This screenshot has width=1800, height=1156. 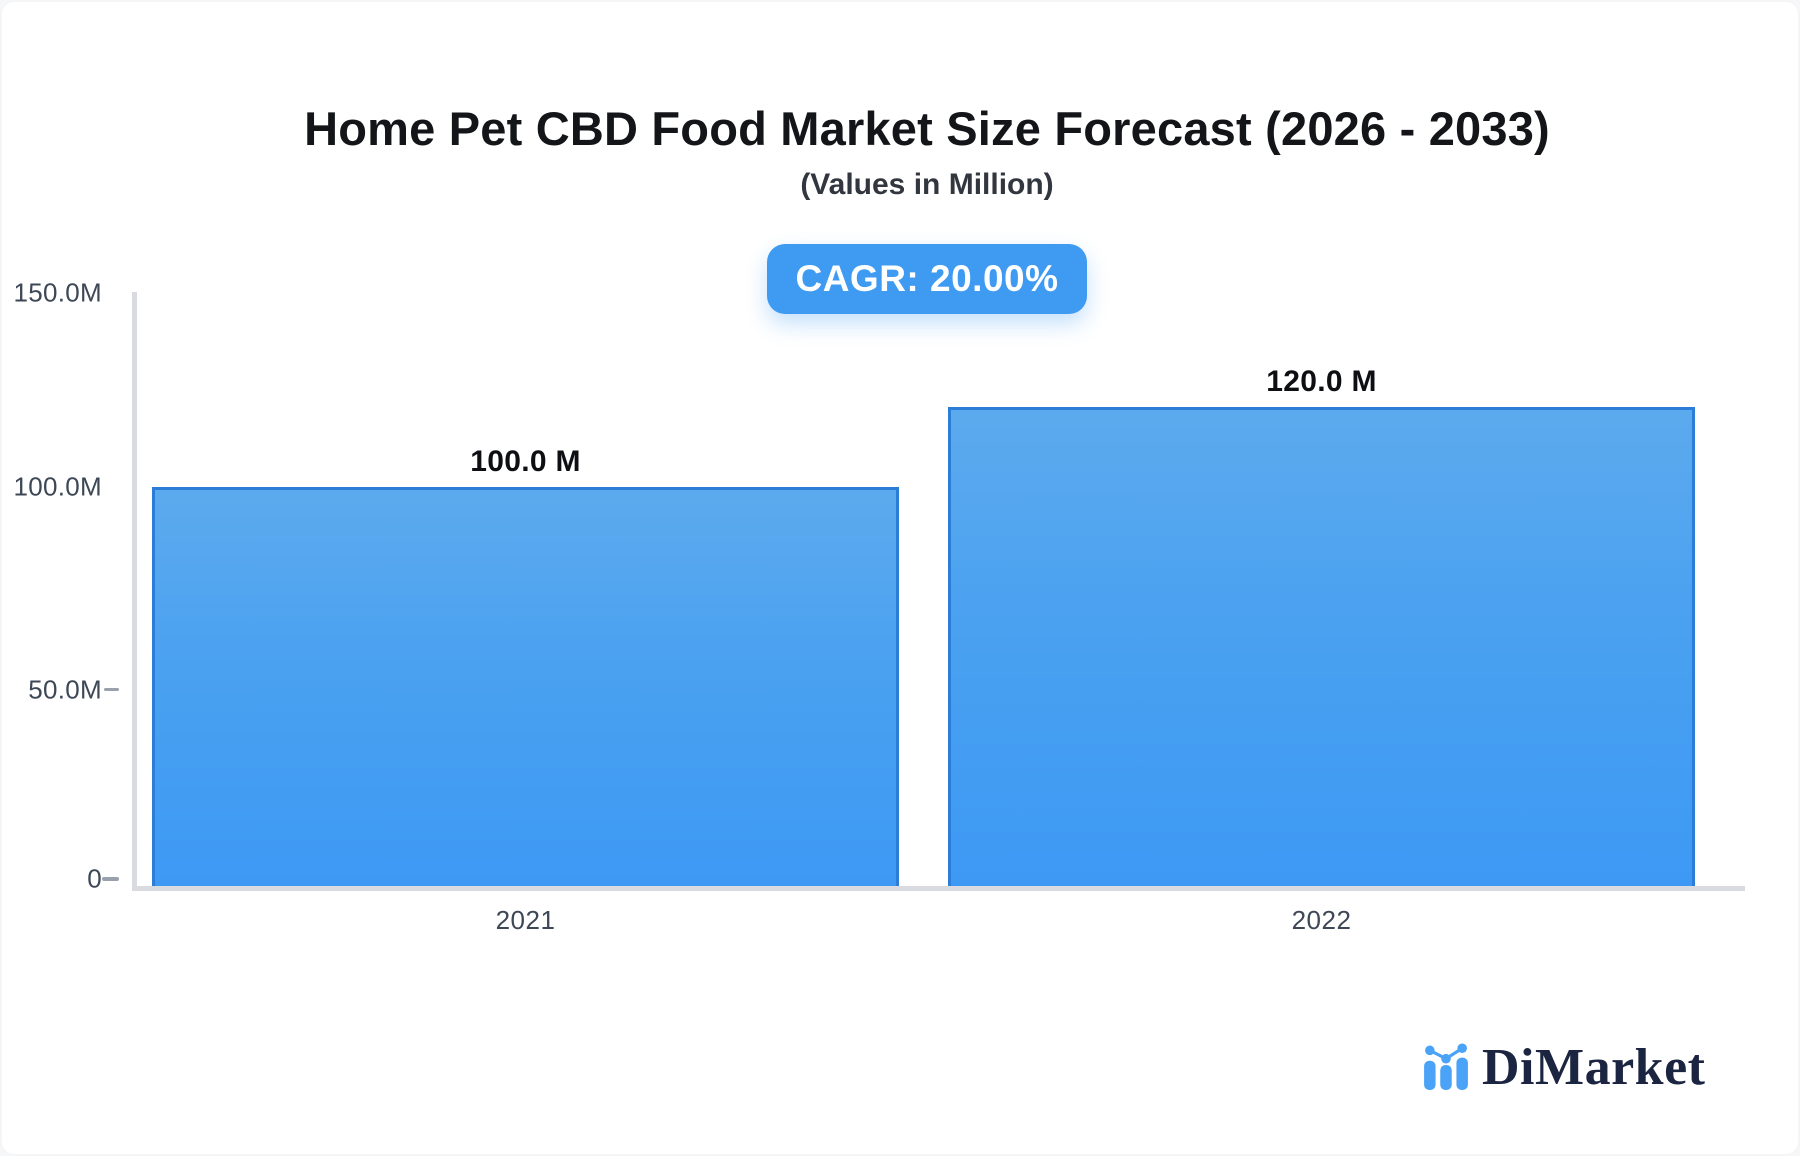 What do you see at coordinates (1321, 920) in the screenshot?
I see `x-tick-label-2022: 2022` at bounding box center [1321, 920].